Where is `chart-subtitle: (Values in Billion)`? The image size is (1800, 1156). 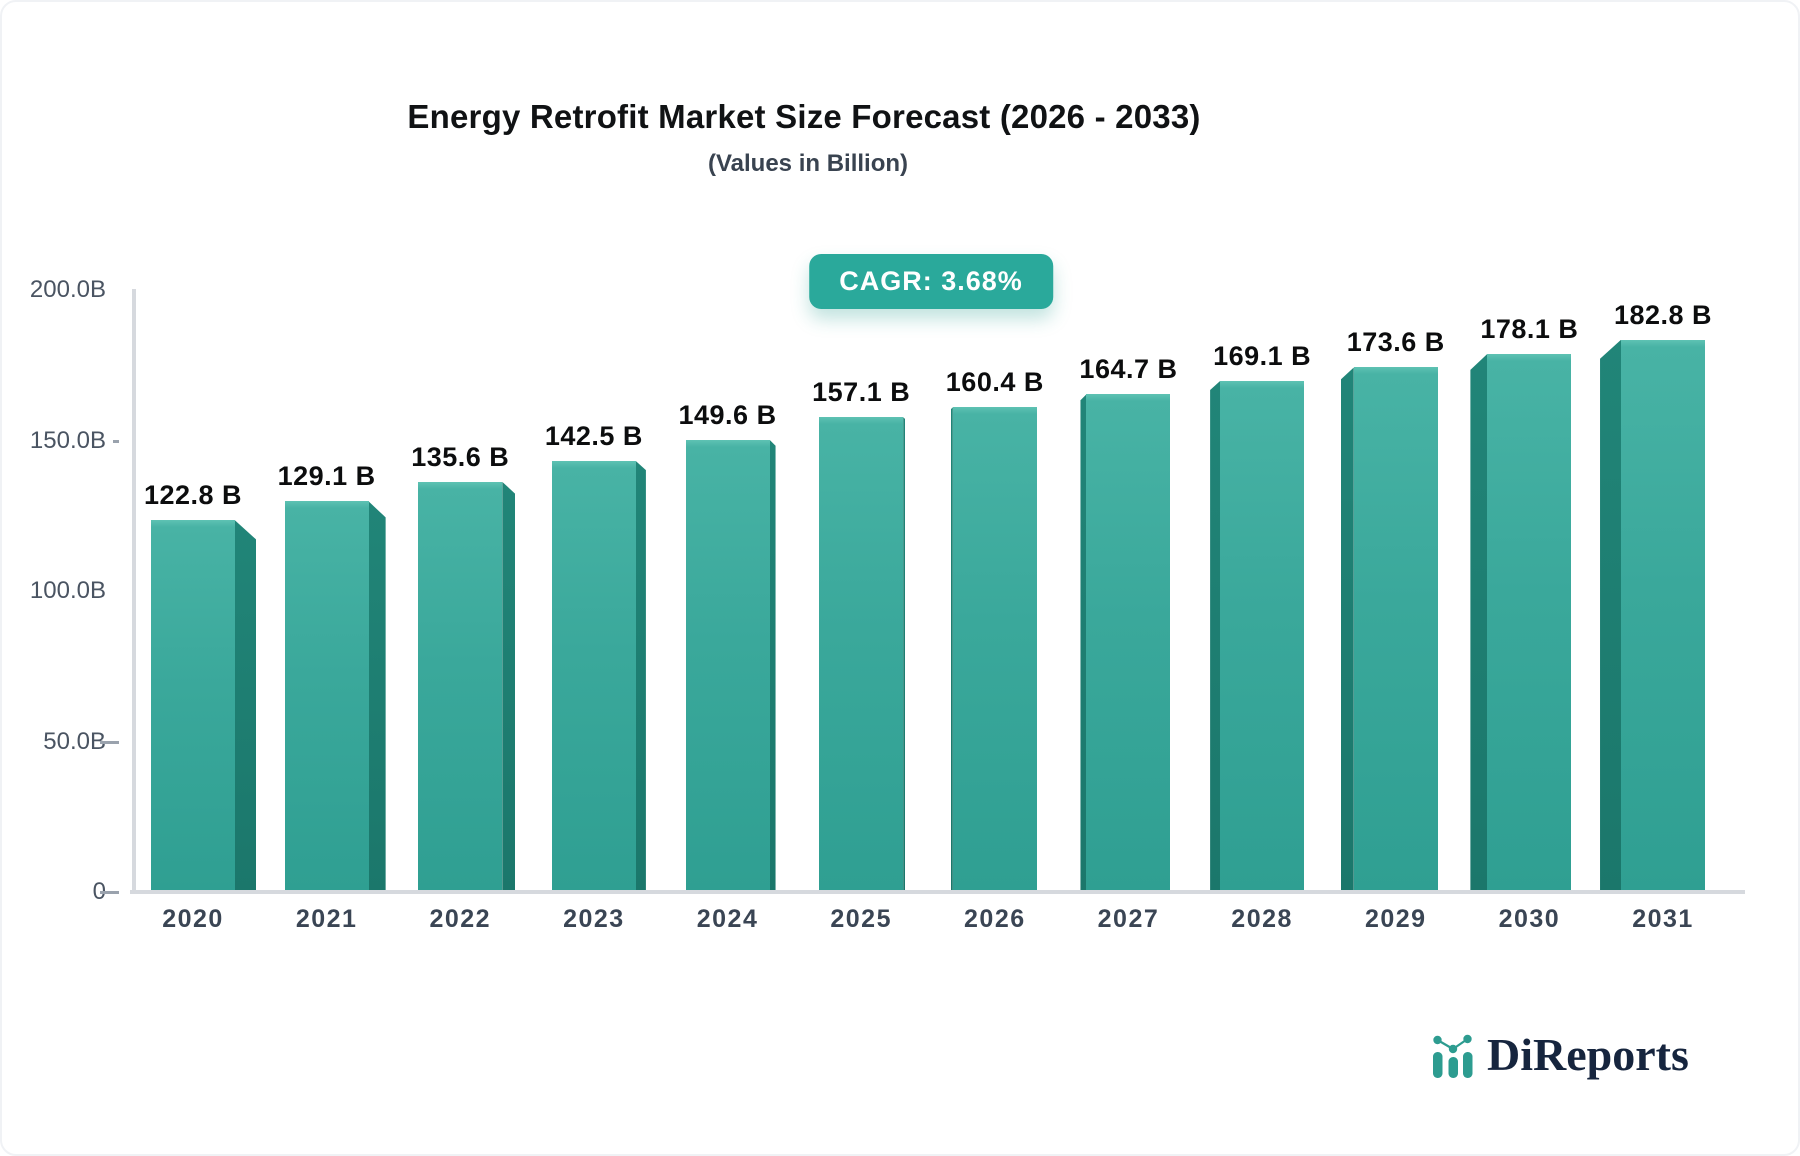 chart-subtitle: (Values in Billion) is located at coordinates (808, 163).